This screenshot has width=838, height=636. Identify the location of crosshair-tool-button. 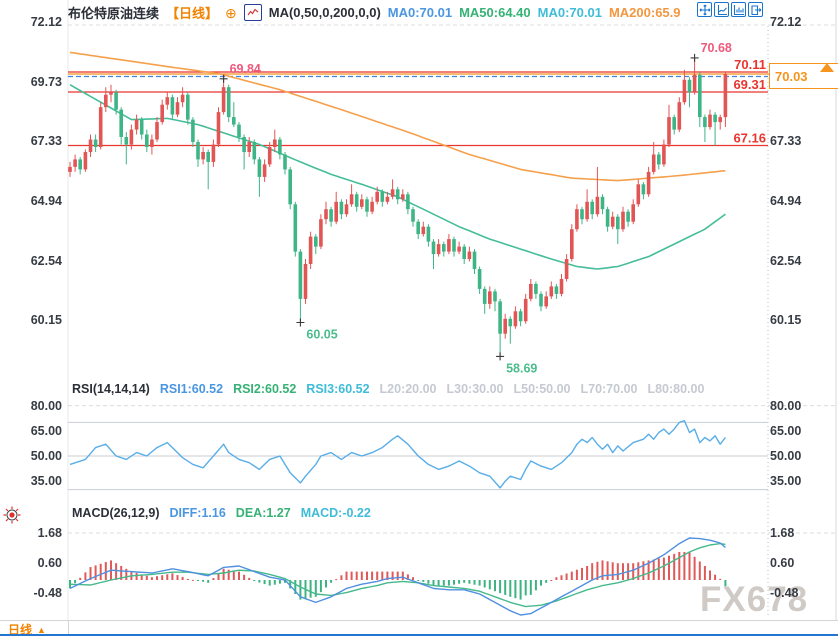
(704, 9).